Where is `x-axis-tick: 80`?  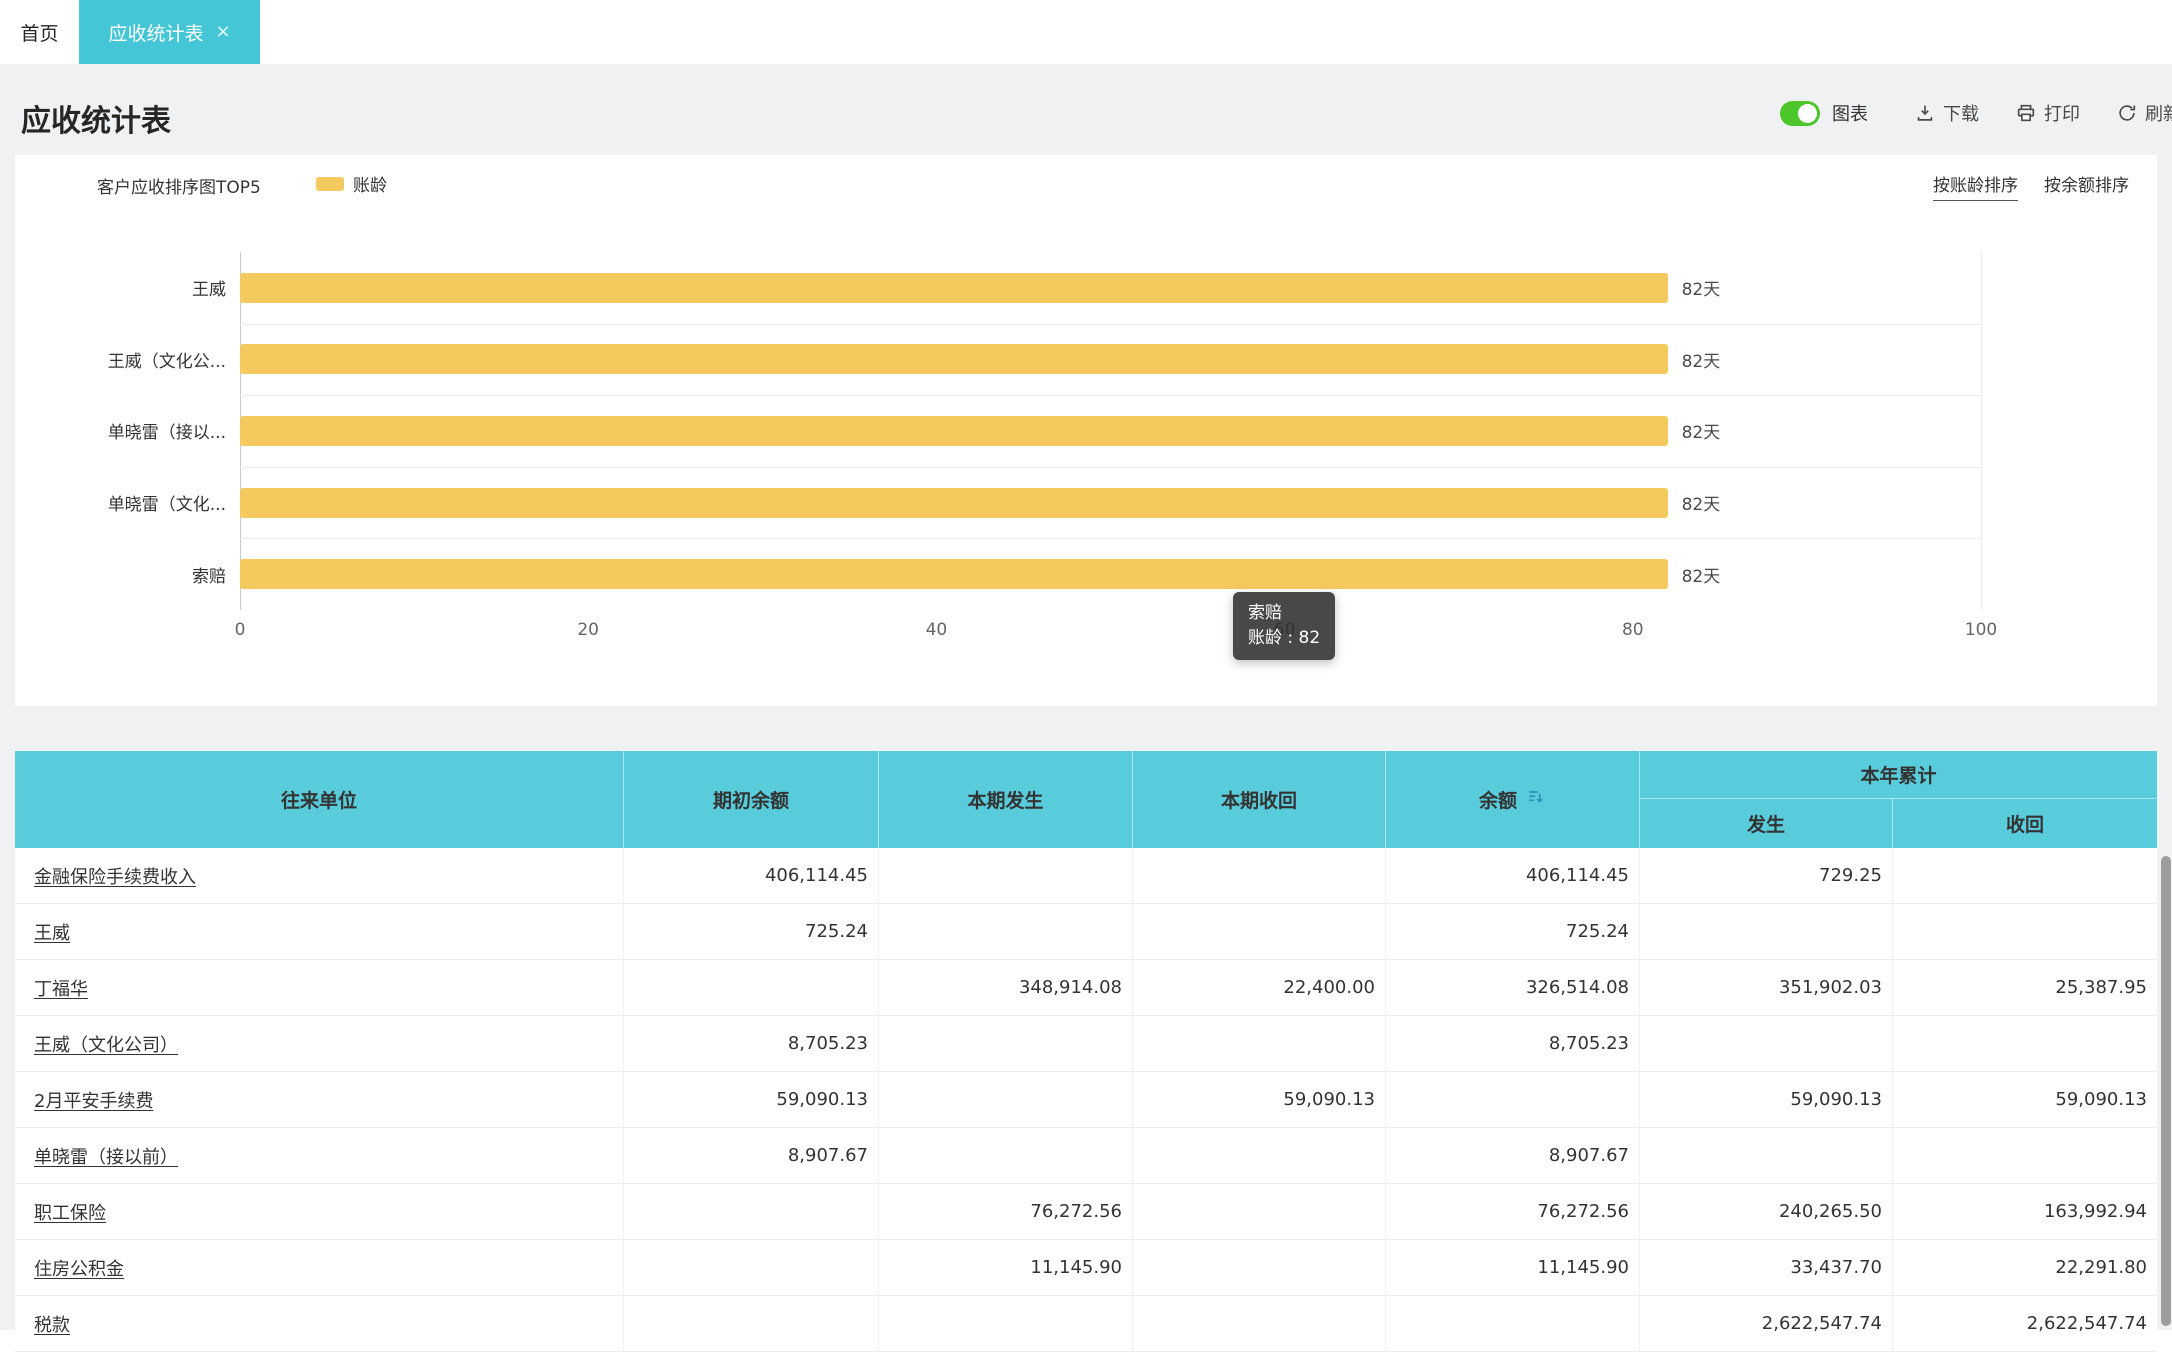
x-axis-tick: 80 is located at coordinates (1632, 630).